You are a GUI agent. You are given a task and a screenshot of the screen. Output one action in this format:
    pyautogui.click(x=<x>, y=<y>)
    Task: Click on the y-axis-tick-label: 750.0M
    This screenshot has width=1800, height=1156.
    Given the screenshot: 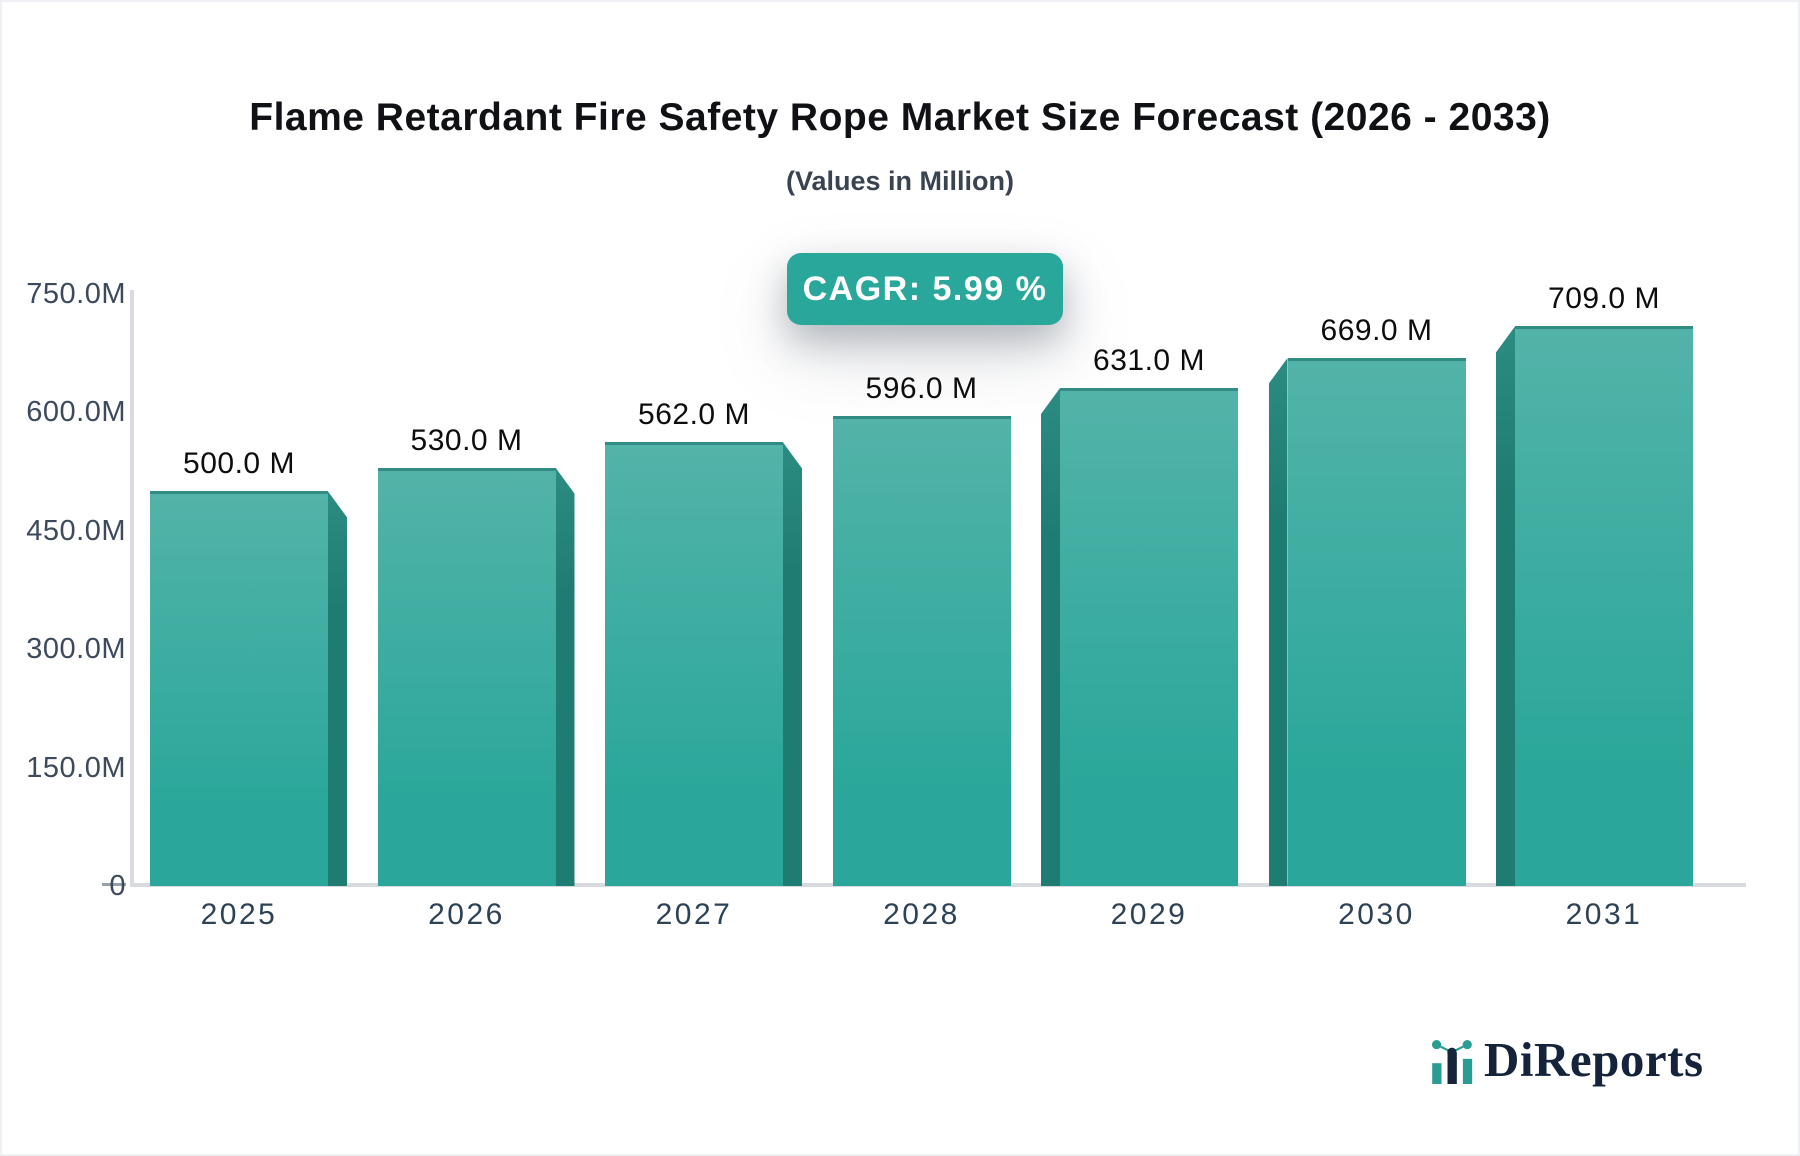 What is the action you would take?
    pyautogui.click(x=76, y=294)
    